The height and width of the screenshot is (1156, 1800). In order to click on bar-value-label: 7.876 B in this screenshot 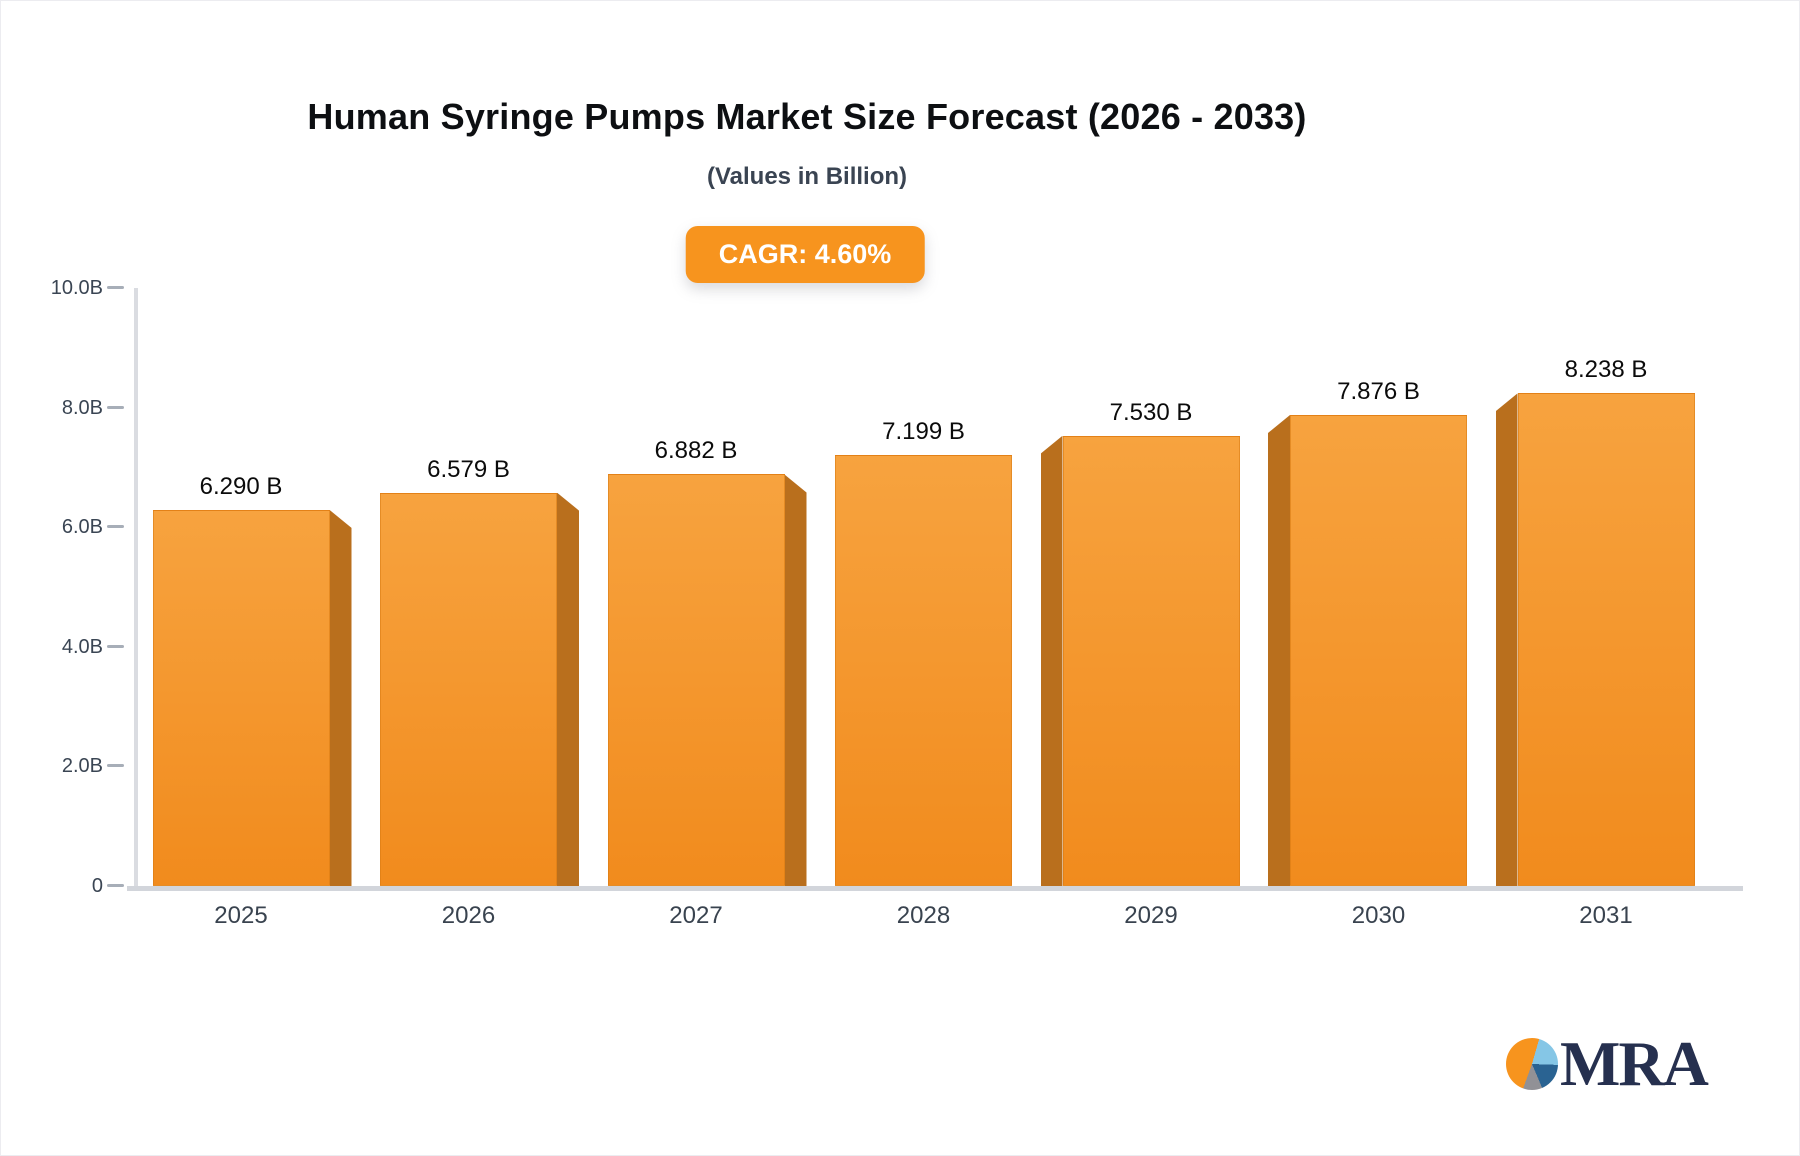, I will do `click(1378, 391)`.